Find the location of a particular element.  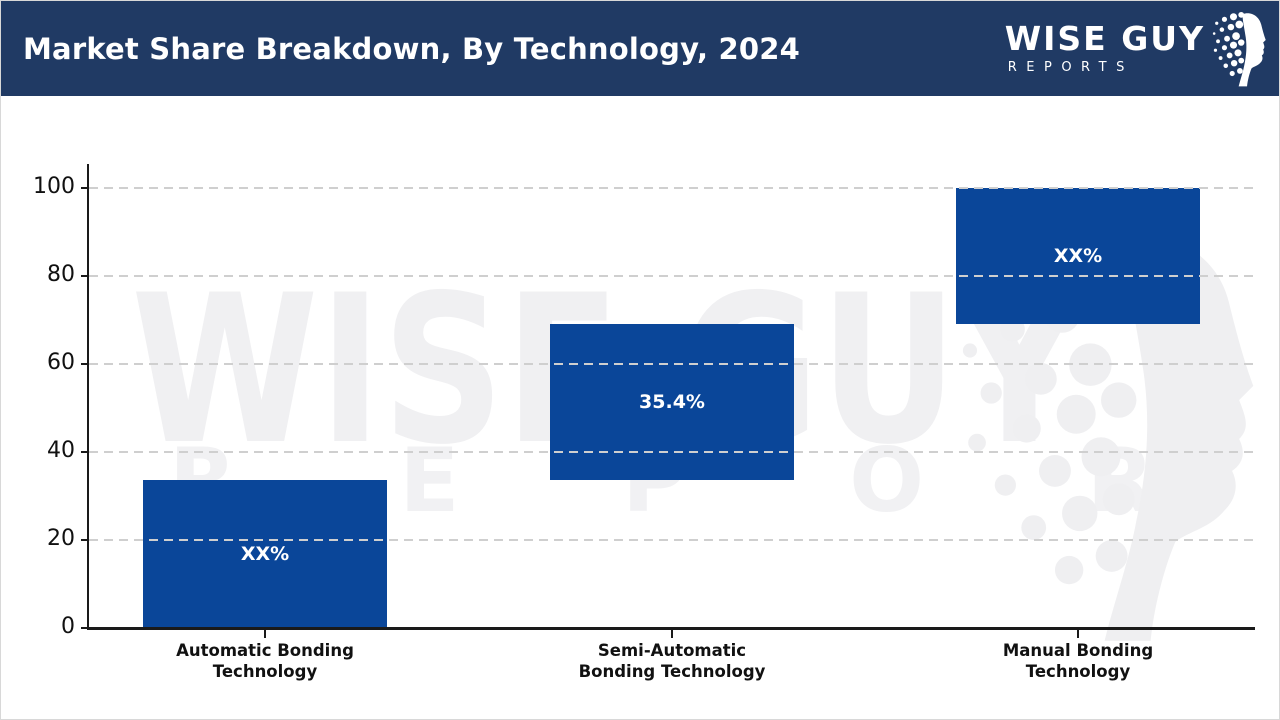

bar-segment-3: XX% is located at coordinates (1078, 256).